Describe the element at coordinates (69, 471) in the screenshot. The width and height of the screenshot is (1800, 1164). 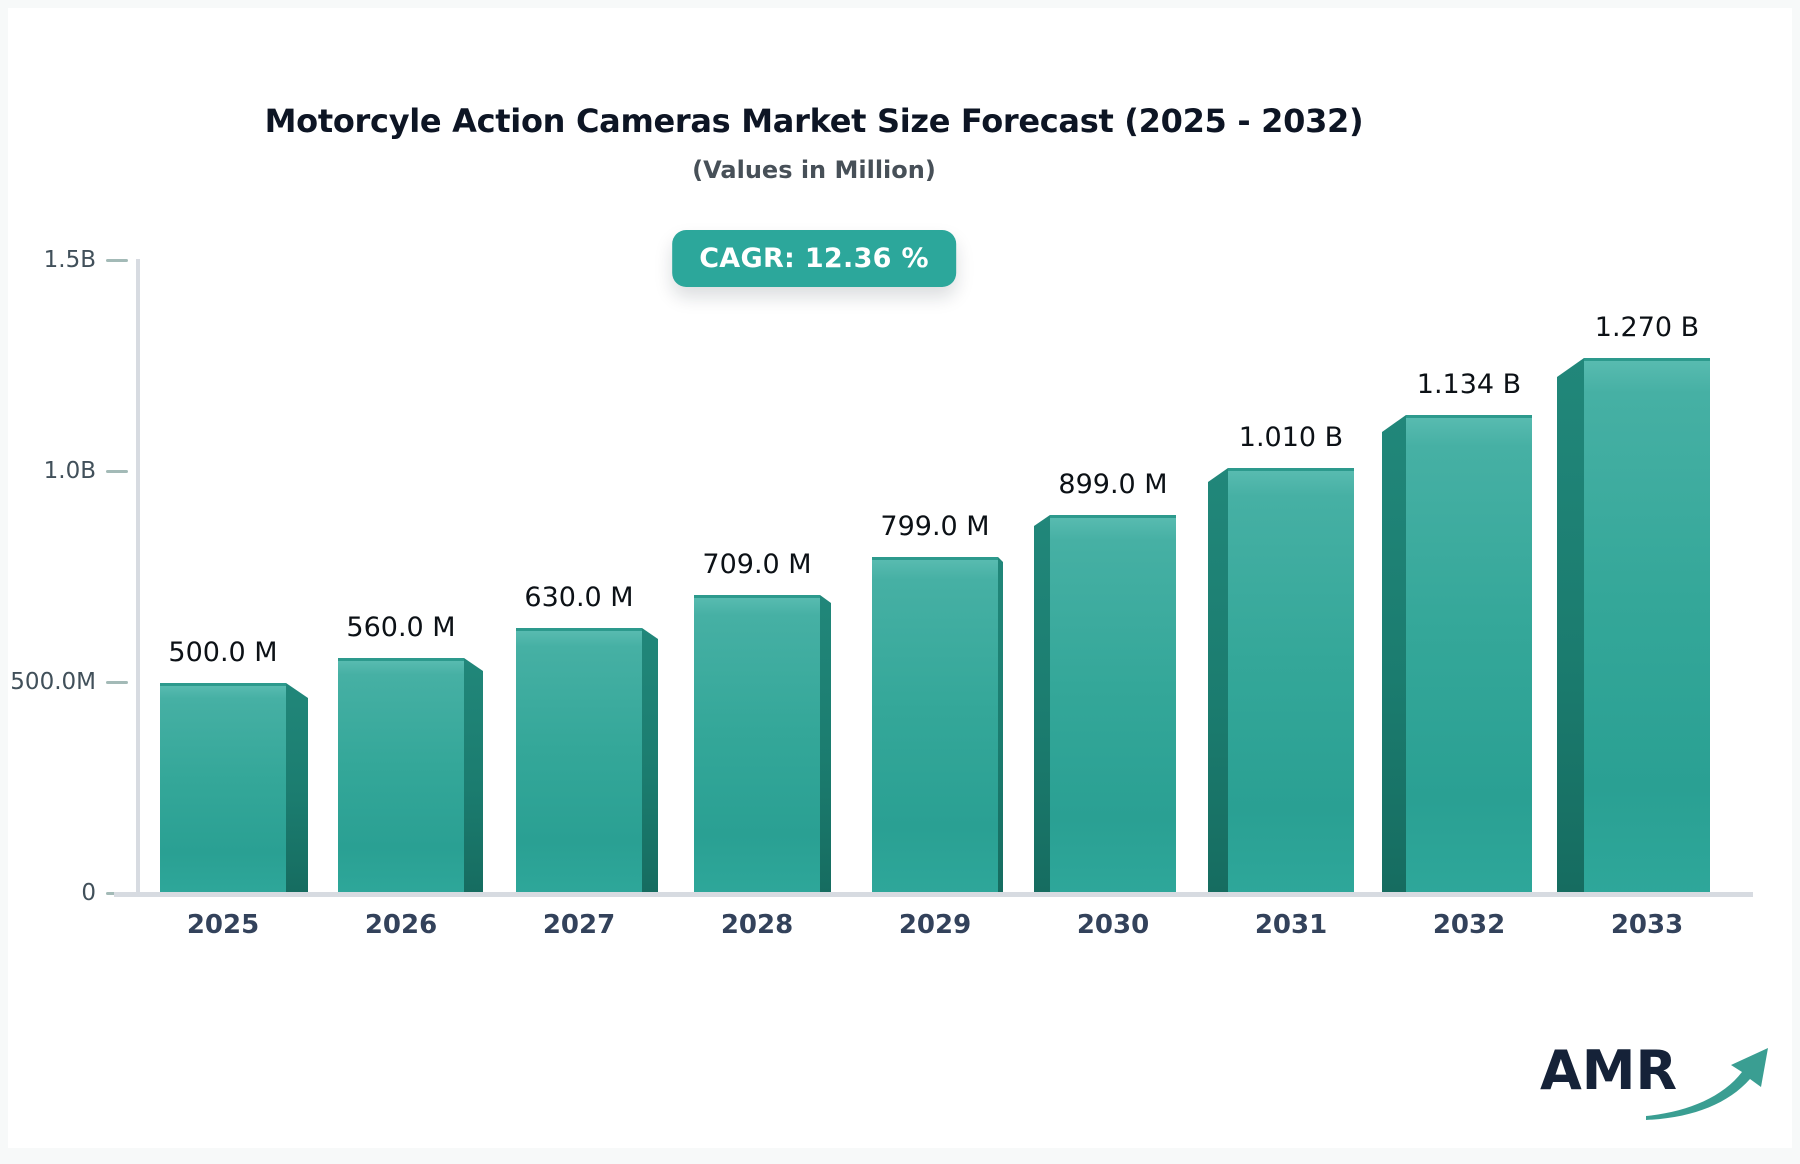
I see `y-tick-label: 1.0B` at that location.